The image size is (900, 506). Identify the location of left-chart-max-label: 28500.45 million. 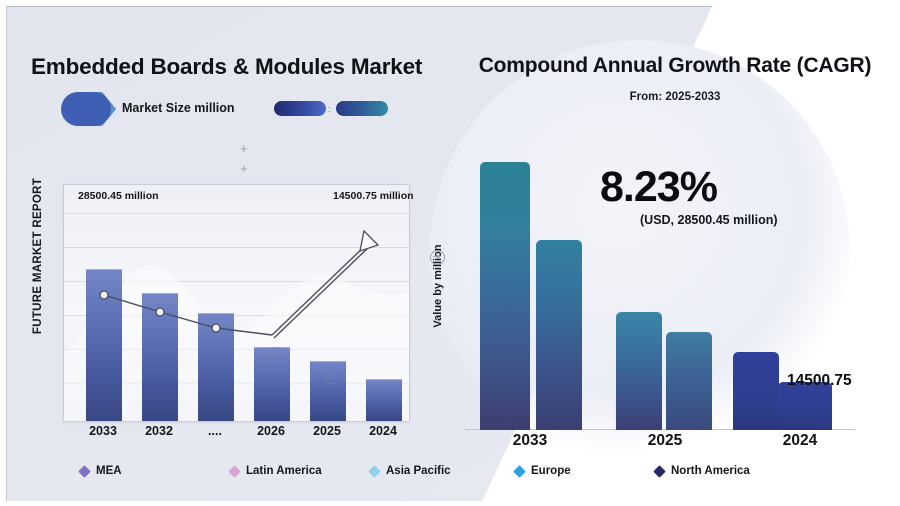
(118, 196).